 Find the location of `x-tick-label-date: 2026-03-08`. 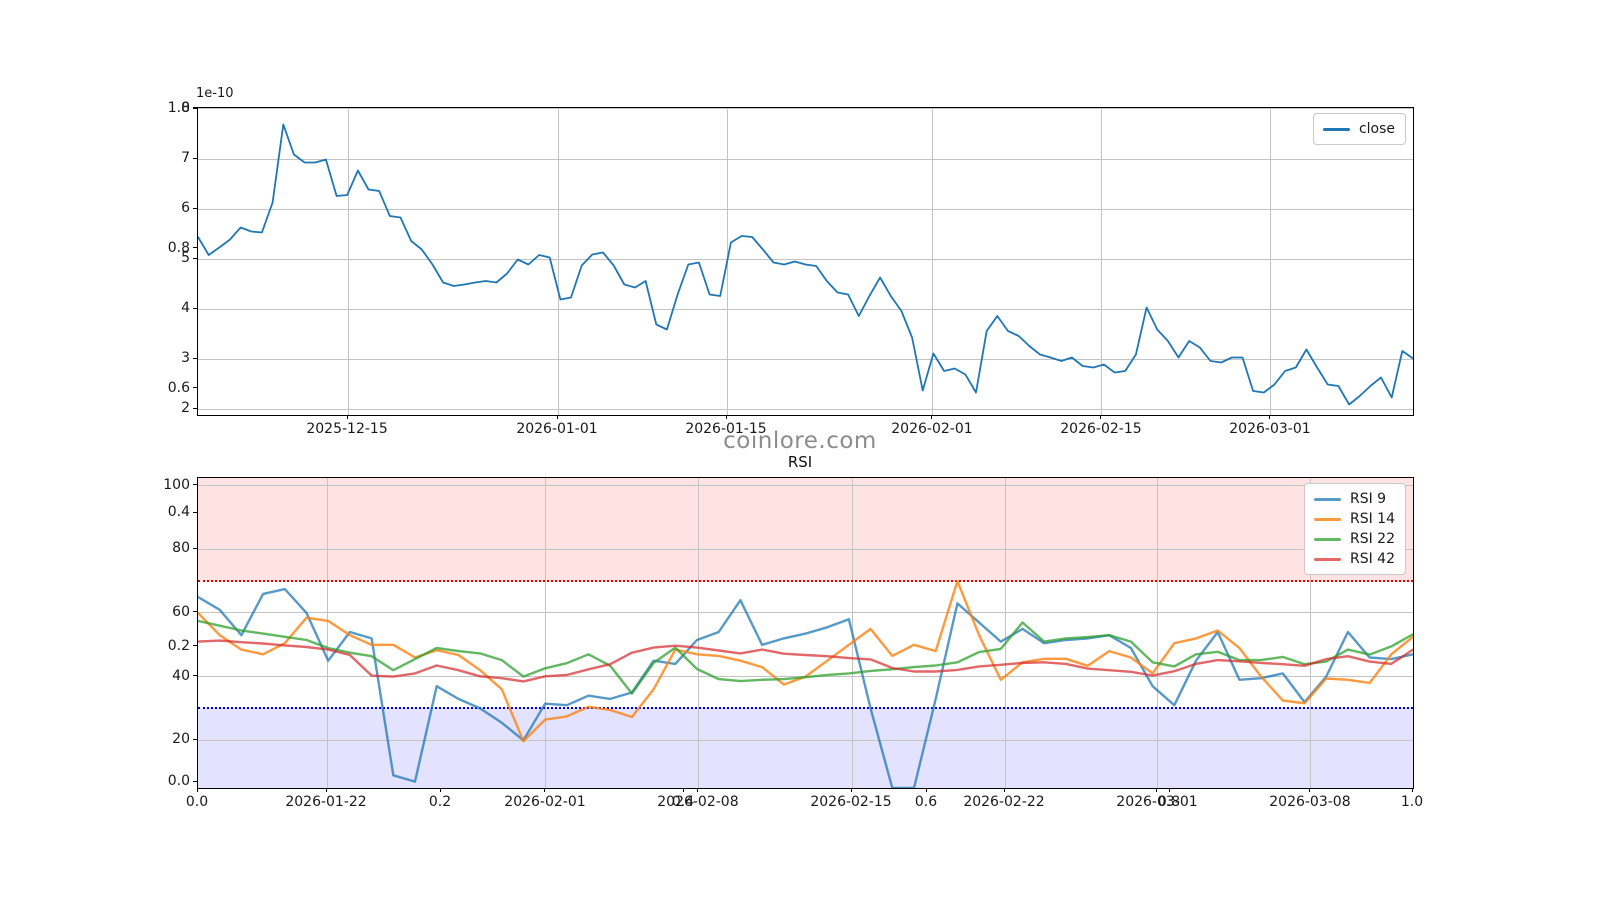

x-tick-label-date: 2026-03-08 is located at coordinates (1310, 802).